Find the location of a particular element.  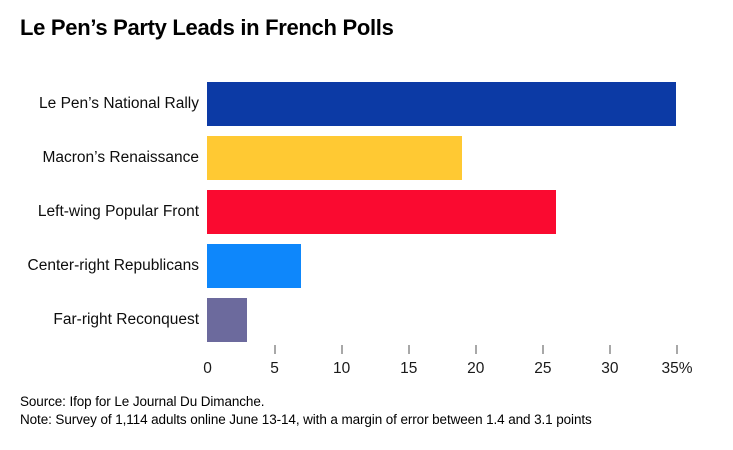

x-axis-tick-label-5: 5 is located at coordinates (274, 368).